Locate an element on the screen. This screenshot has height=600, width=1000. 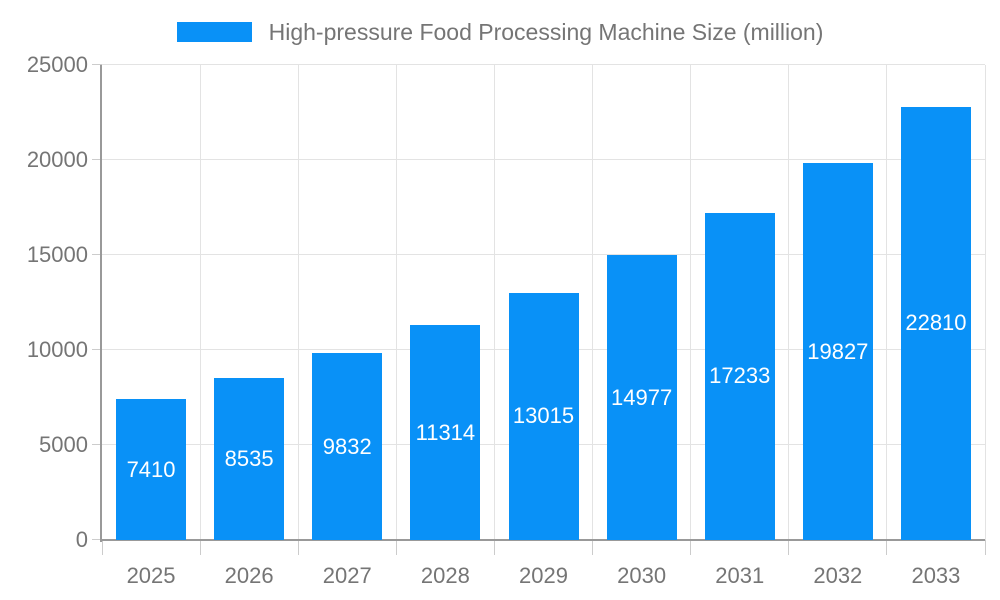
bar-value-label: 19827 is located at coordinates (838, 351).